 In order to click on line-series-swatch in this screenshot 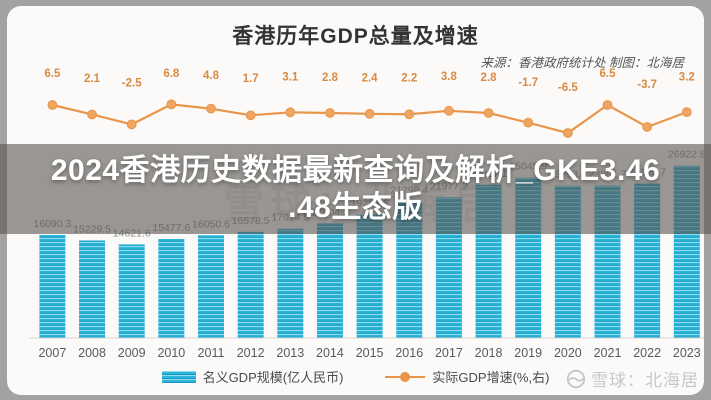, I will do `click(405, 377)`.